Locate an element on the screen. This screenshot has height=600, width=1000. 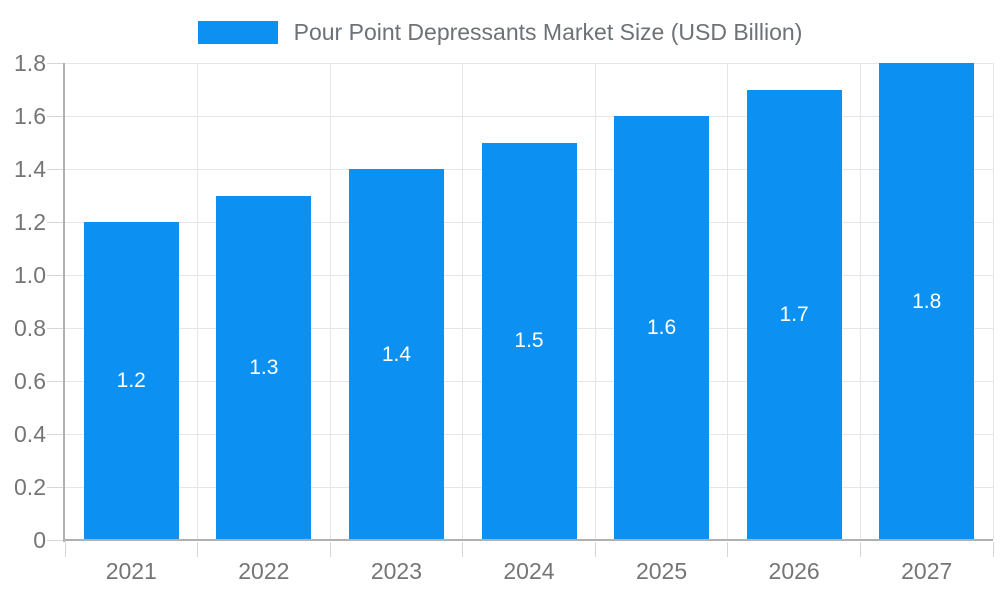
x-axis-line is located at coordinates (528, 540).